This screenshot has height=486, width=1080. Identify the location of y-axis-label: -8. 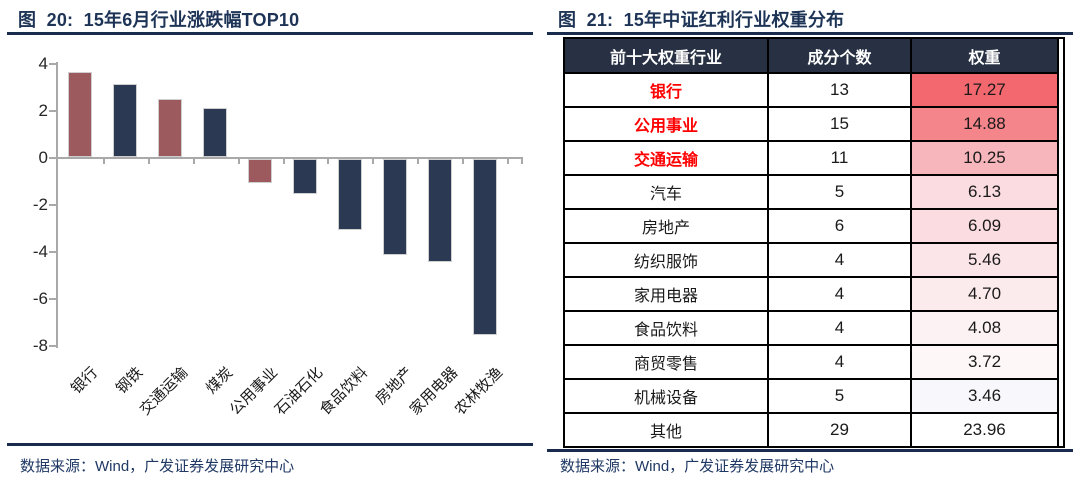
(40, 345).